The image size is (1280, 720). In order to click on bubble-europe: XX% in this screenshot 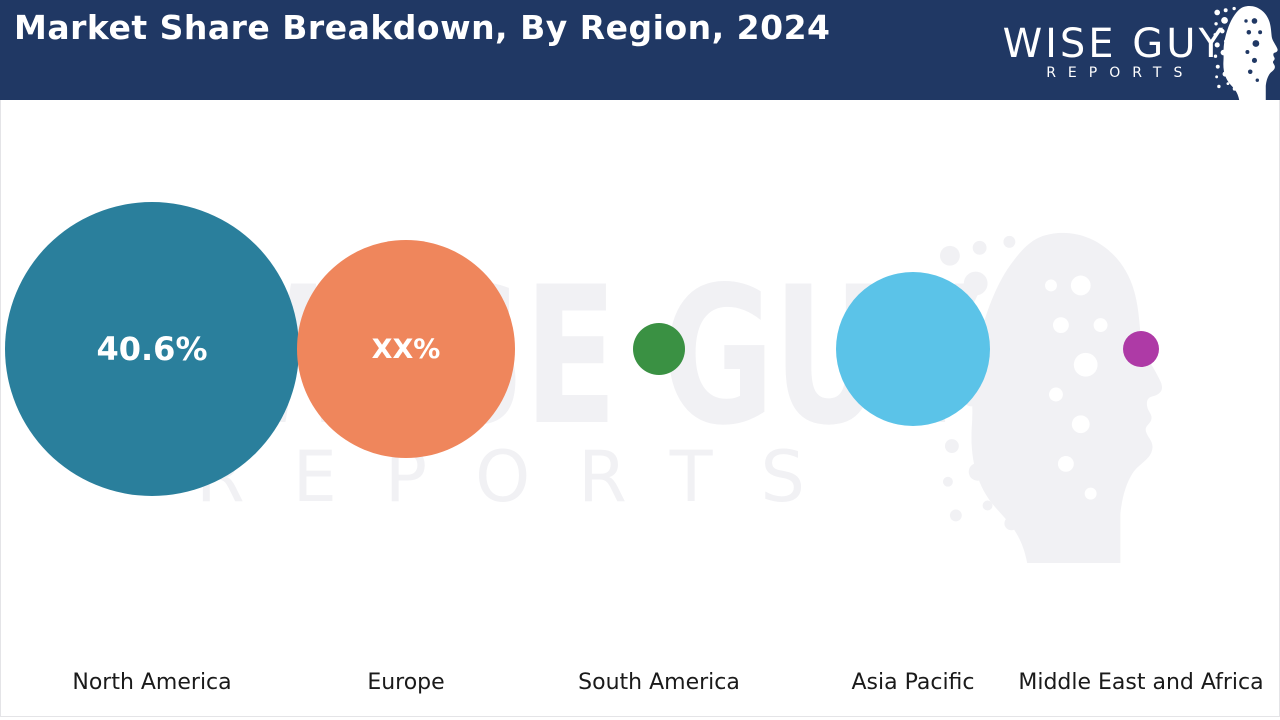, I will do `click(406, 349)`.